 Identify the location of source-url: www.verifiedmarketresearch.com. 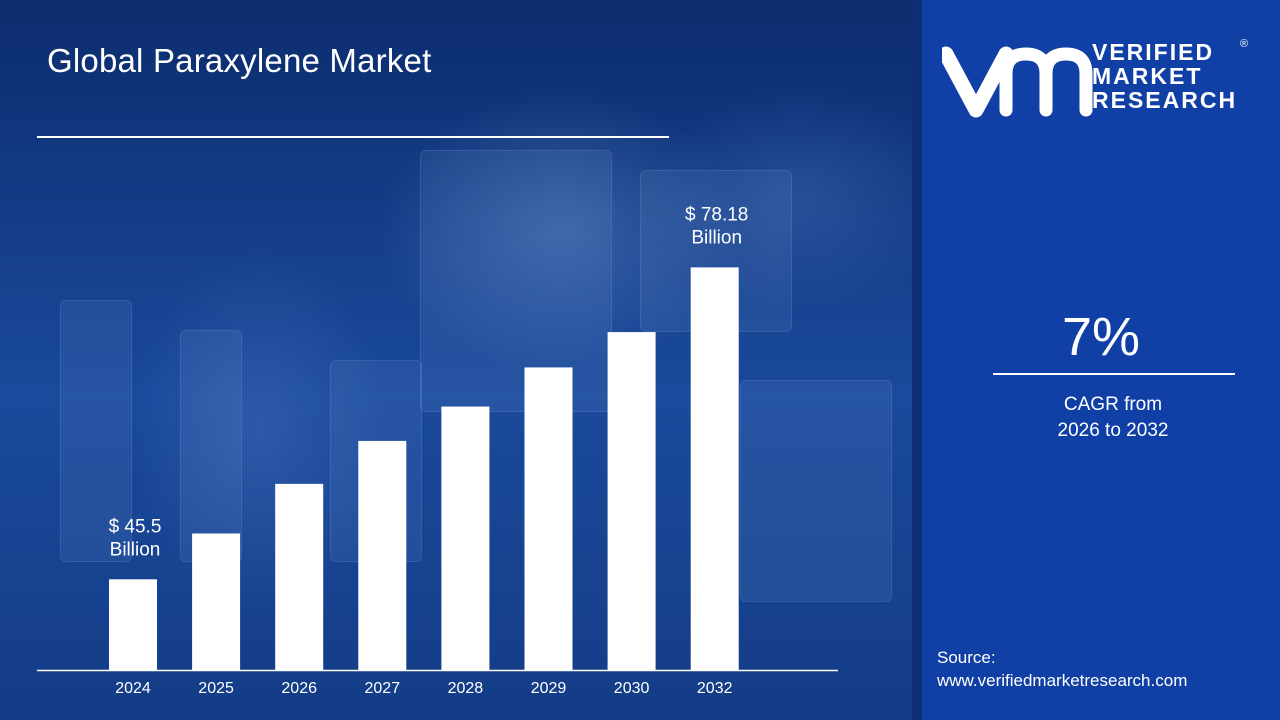
(1062, 680).